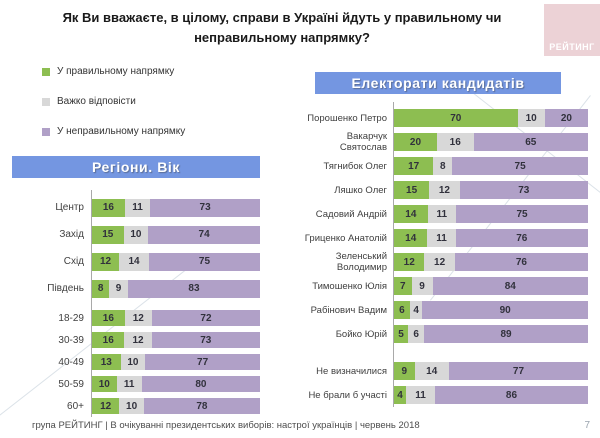  Describe the element at coordinates (100, 288) in the screenshot. I see `value-label: 8` at that location.